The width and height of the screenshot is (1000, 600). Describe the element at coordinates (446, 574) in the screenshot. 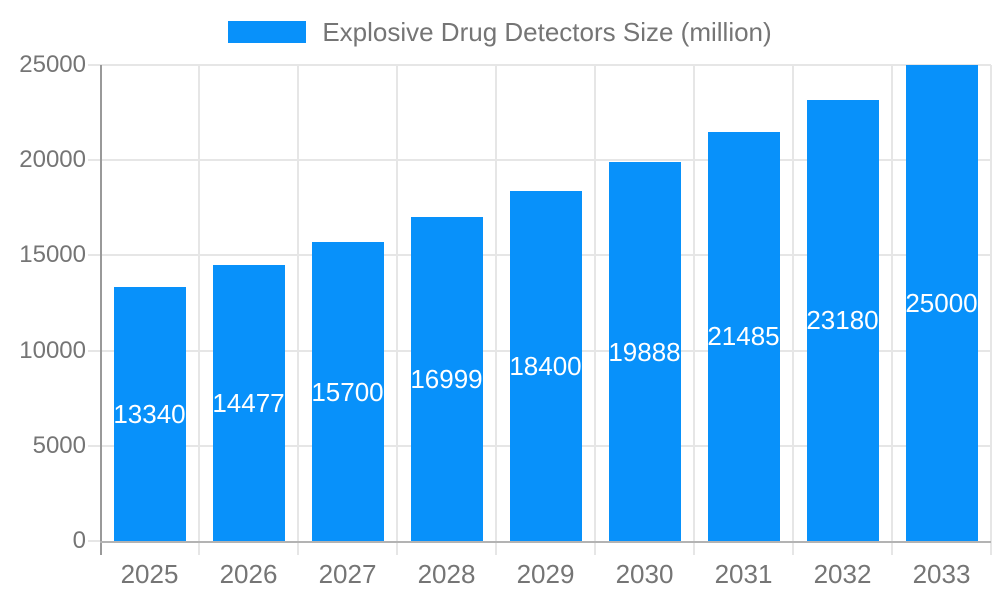

I see `x-axis-tick-label: 2028` at that location.